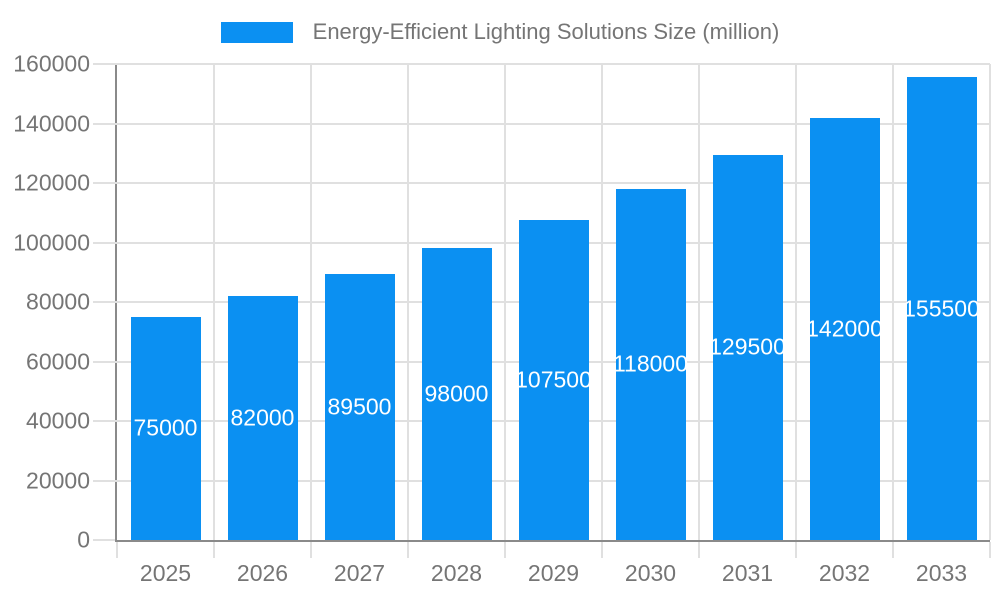 This screenshot has width=1000, height=600. What do you see at coordinates (83, 539) in the screenshot?
I see `y-axis-tick-label: 0` at bounding box center [83, 539].